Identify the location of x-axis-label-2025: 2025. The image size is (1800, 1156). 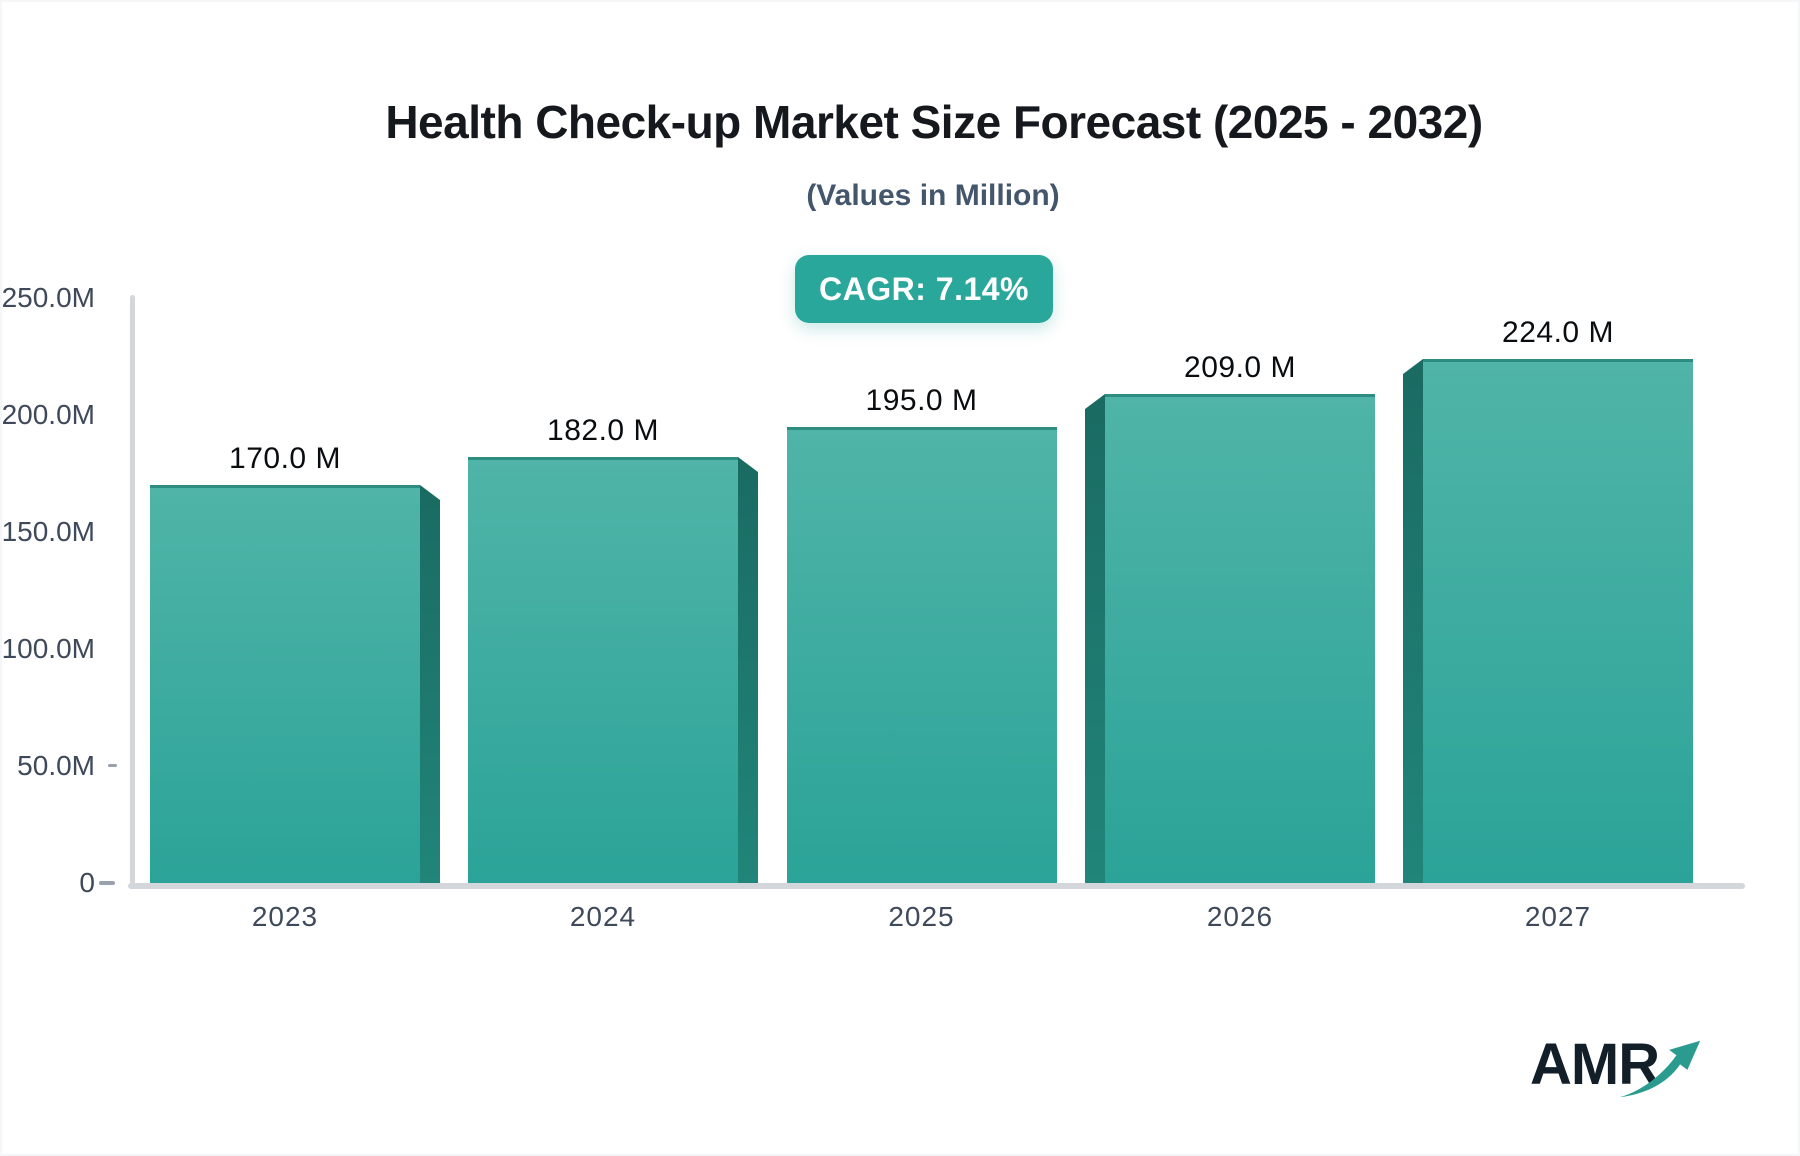
(921, 916).